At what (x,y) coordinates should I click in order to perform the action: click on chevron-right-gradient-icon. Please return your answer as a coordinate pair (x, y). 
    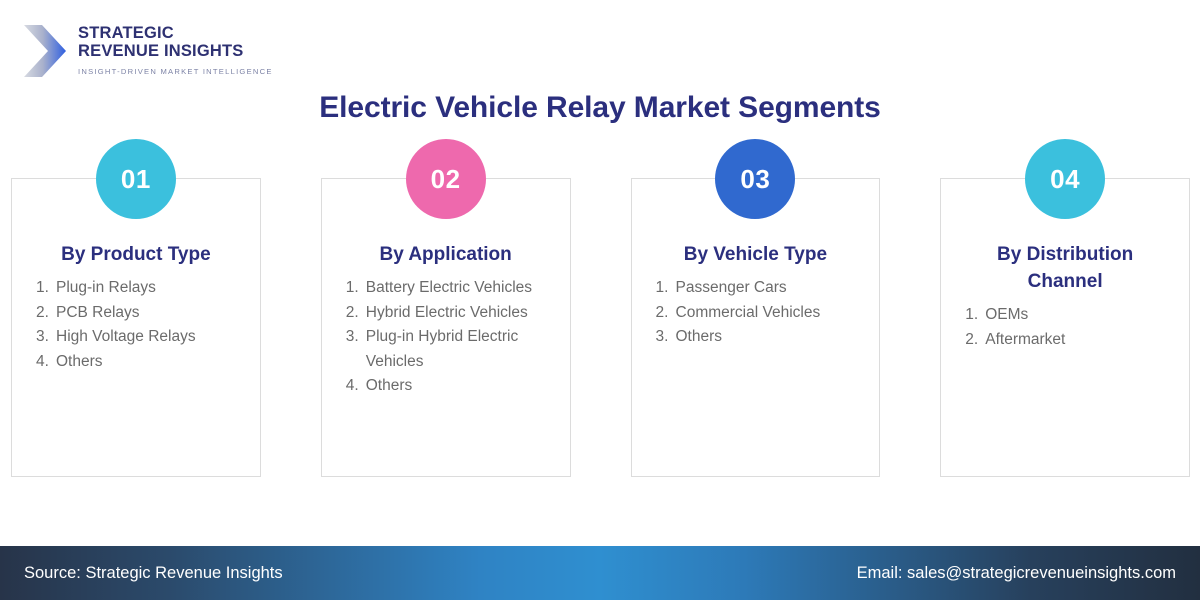
    Looking at the image, I should click on (45, 51).